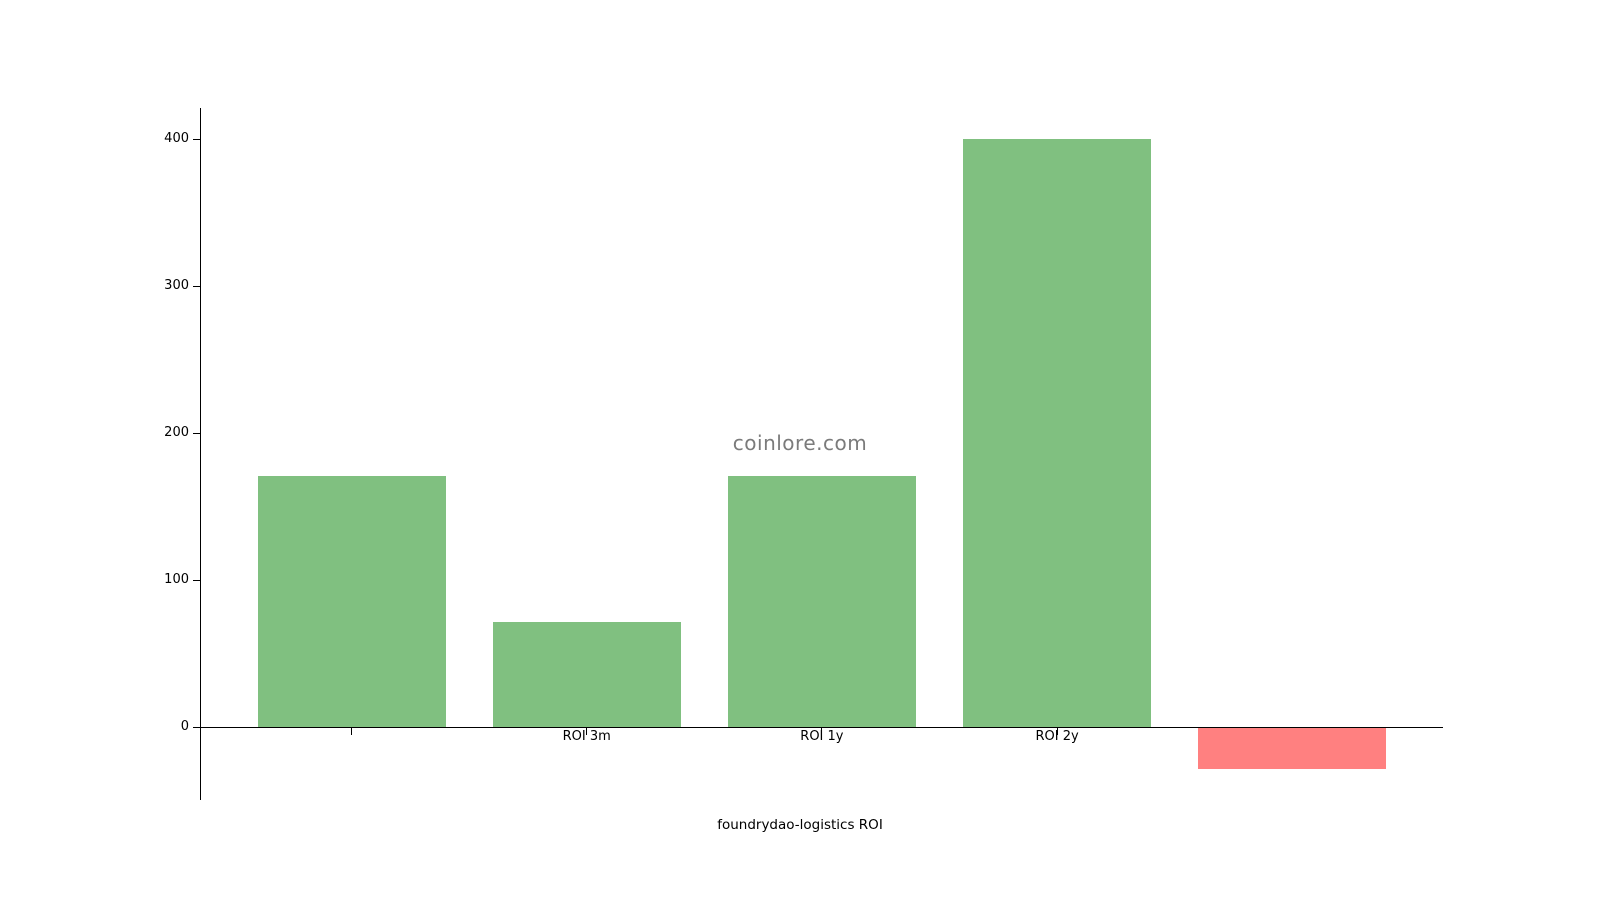 The height and width of the screenshot is (900, 1600). What do you see at coordinates (176, 286) in the screenshot?
I see `y-tick-label: 300` at bounding box center [176, 286].